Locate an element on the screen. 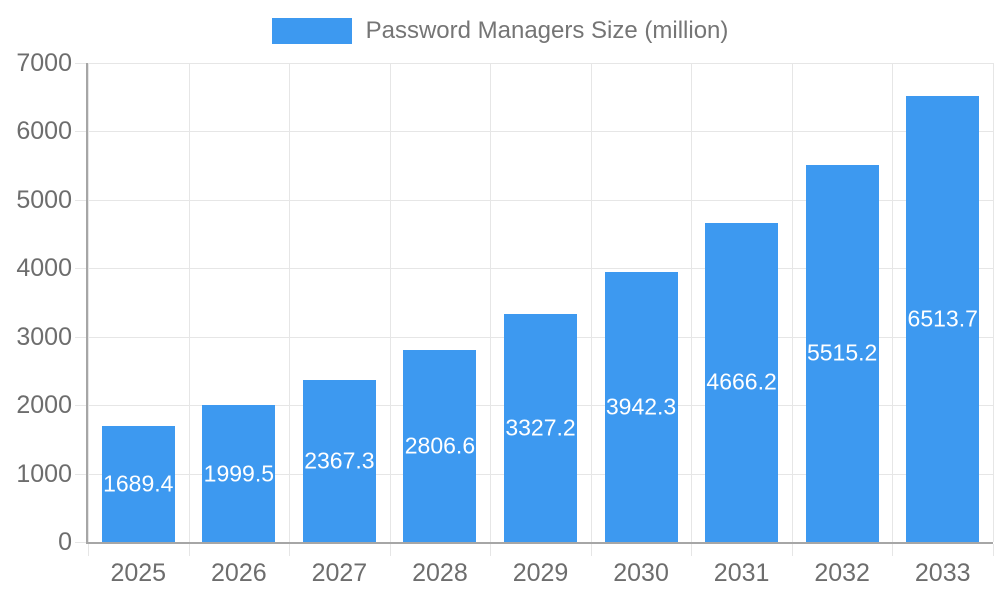  bar-2031 is located at coordinates (742, 382).